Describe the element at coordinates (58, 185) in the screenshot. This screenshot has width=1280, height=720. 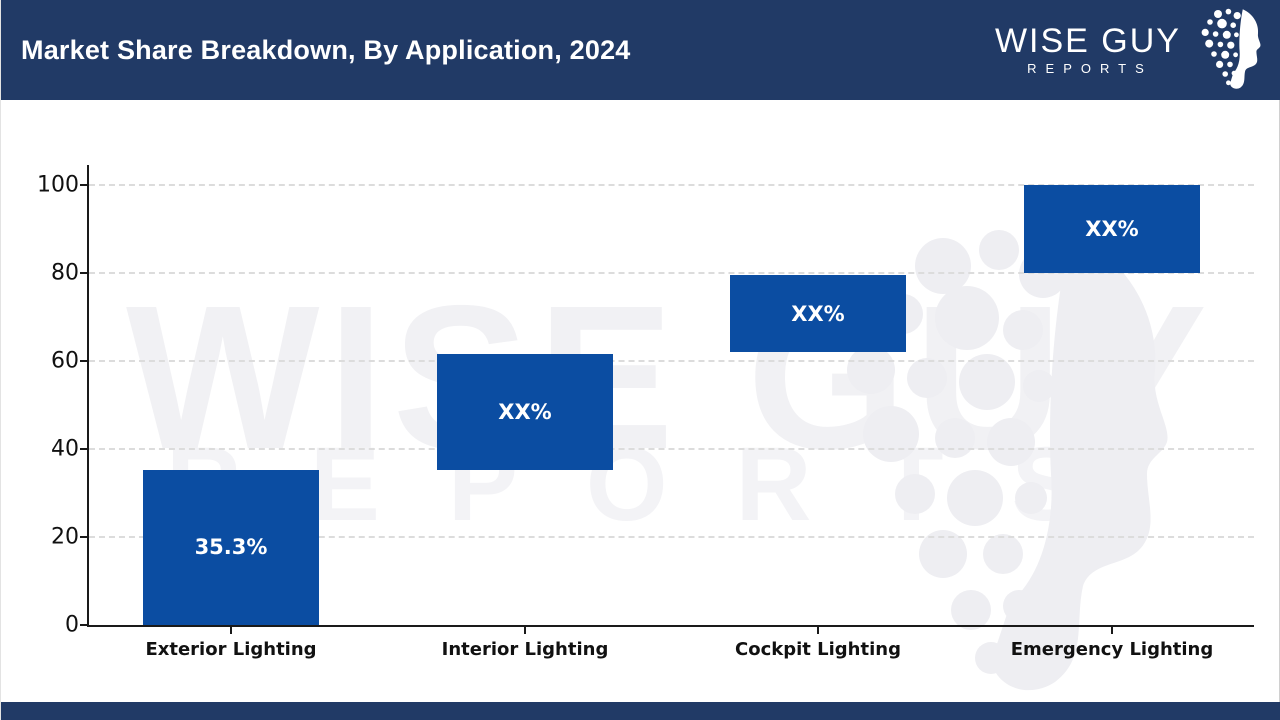
I see `y-tick-label-100: 100` at that location.